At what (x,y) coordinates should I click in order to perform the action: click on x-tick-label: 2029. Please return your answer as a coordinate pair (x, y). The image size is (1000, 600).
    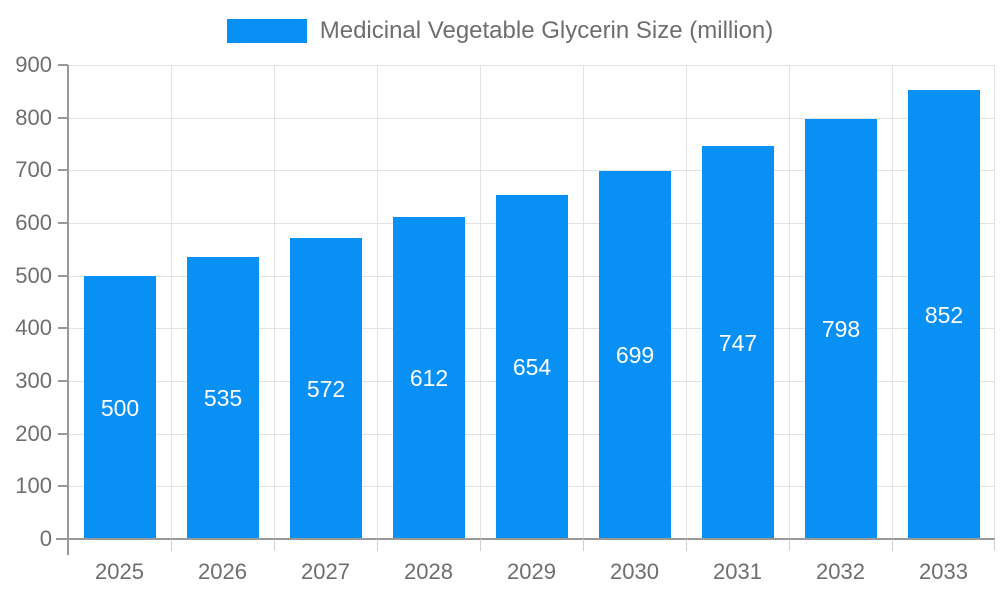
    Looking at the image, I should click on (531, 571).